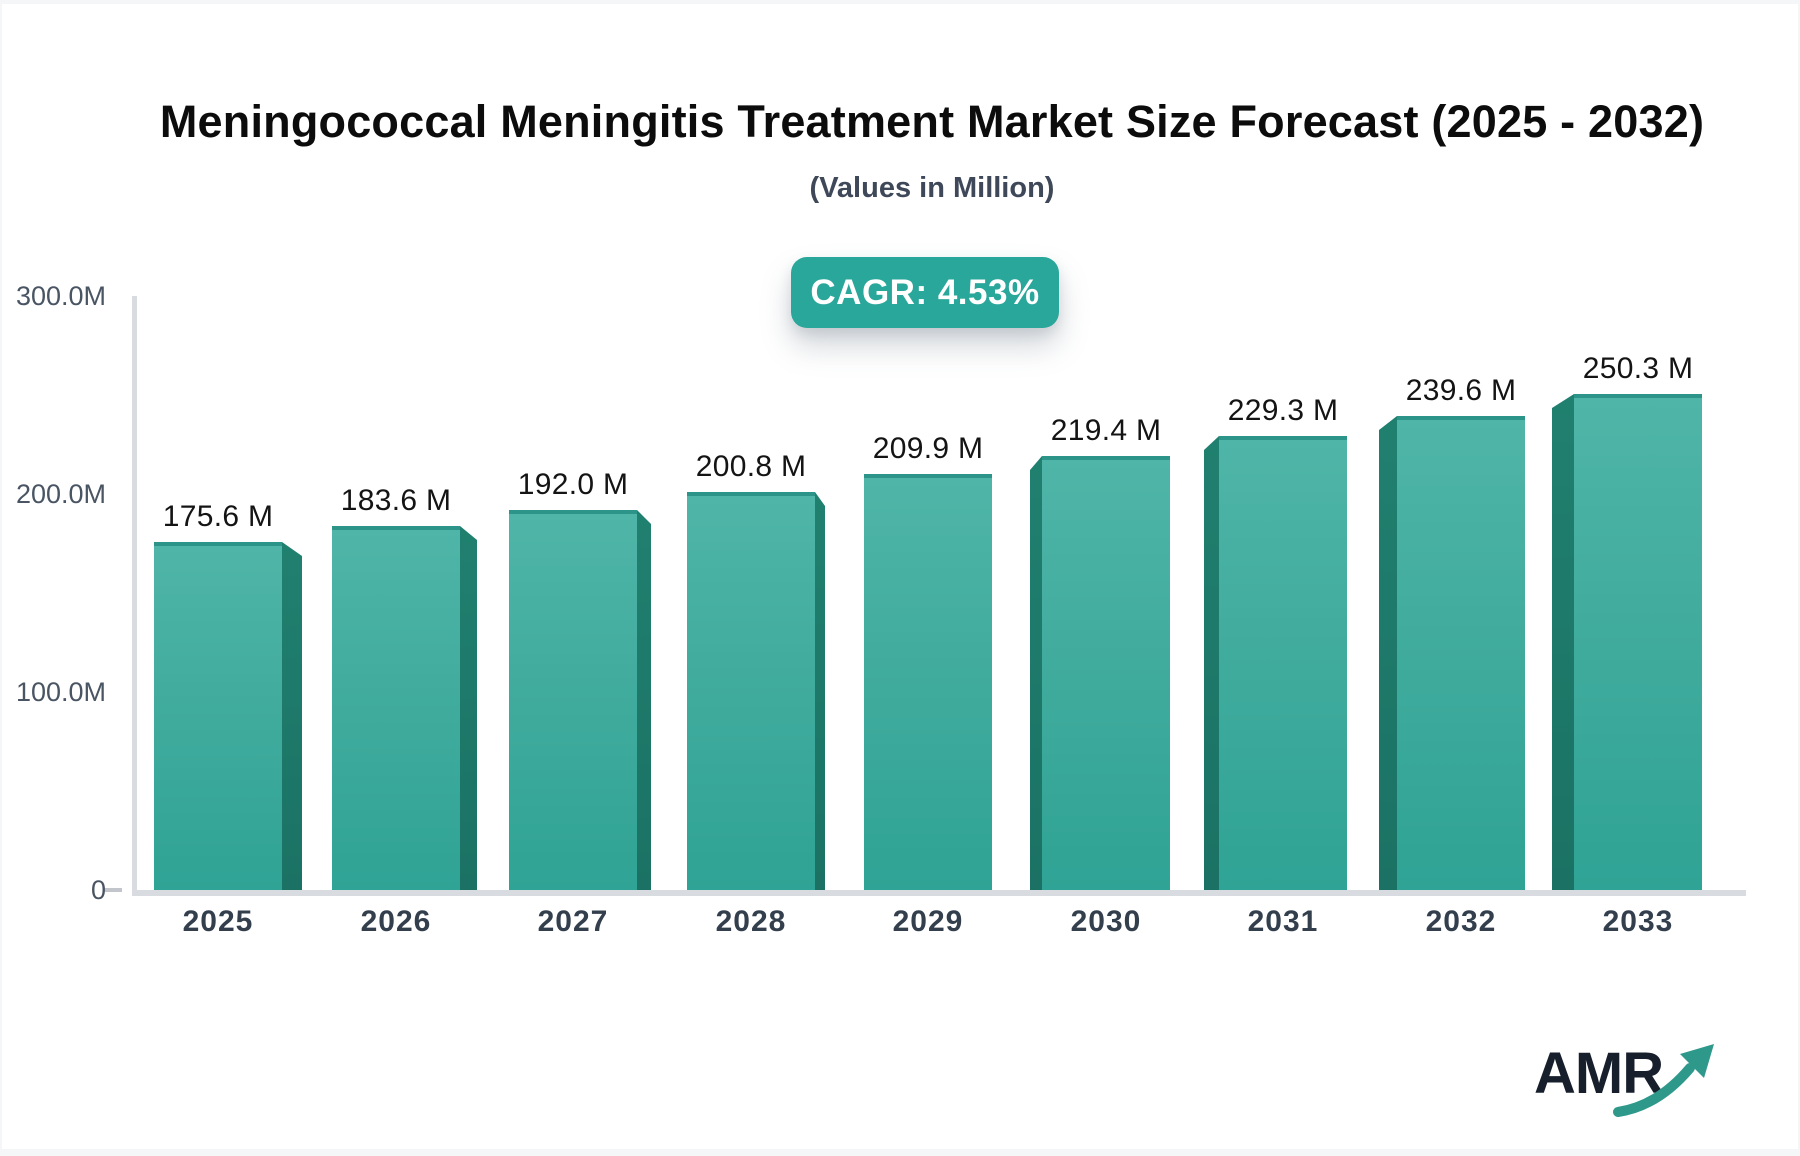 Image resolution: width=1800 pixels, height=1156 pixels. I want to click on bar-value-label: 192.0 M, so click(573, 484).